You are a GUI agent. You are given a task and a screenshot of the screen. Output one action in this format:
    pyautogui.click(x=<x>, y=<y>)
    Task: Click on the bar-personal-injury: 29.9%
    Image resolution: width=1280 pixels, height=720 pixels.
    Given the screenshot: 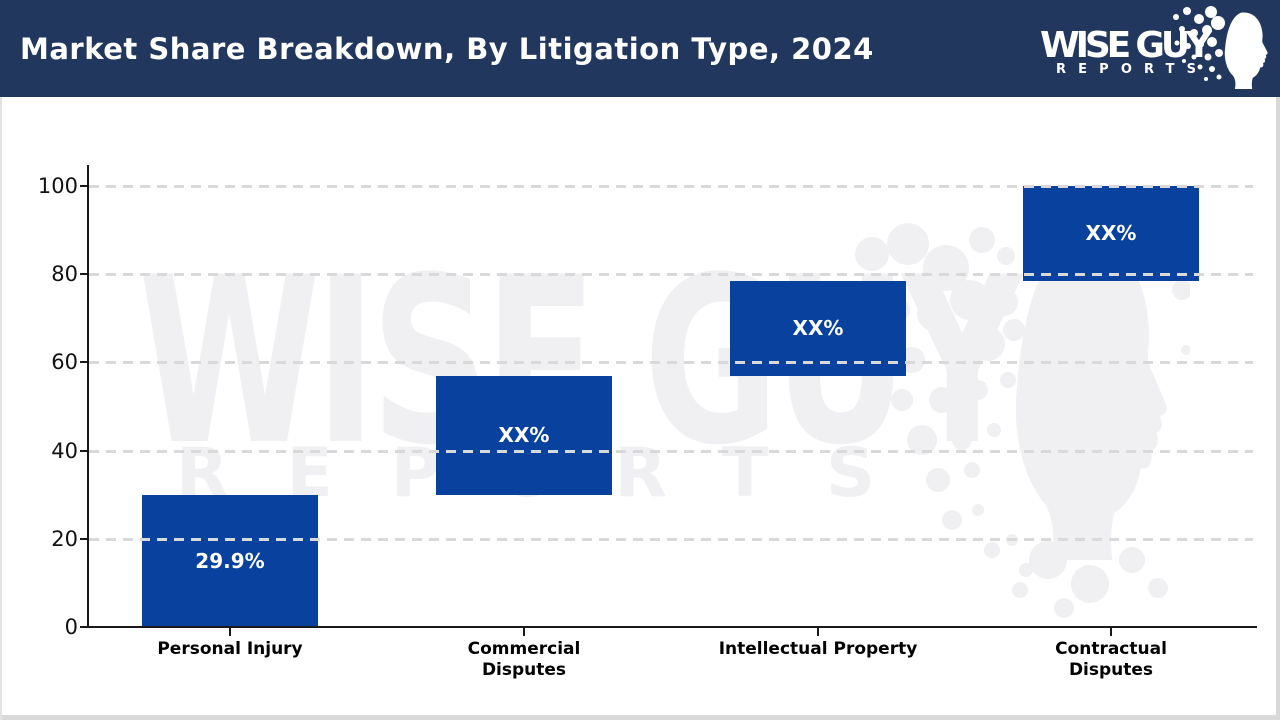 What is the action you would take?
    pyautogui.click(x=230, y=561)
    